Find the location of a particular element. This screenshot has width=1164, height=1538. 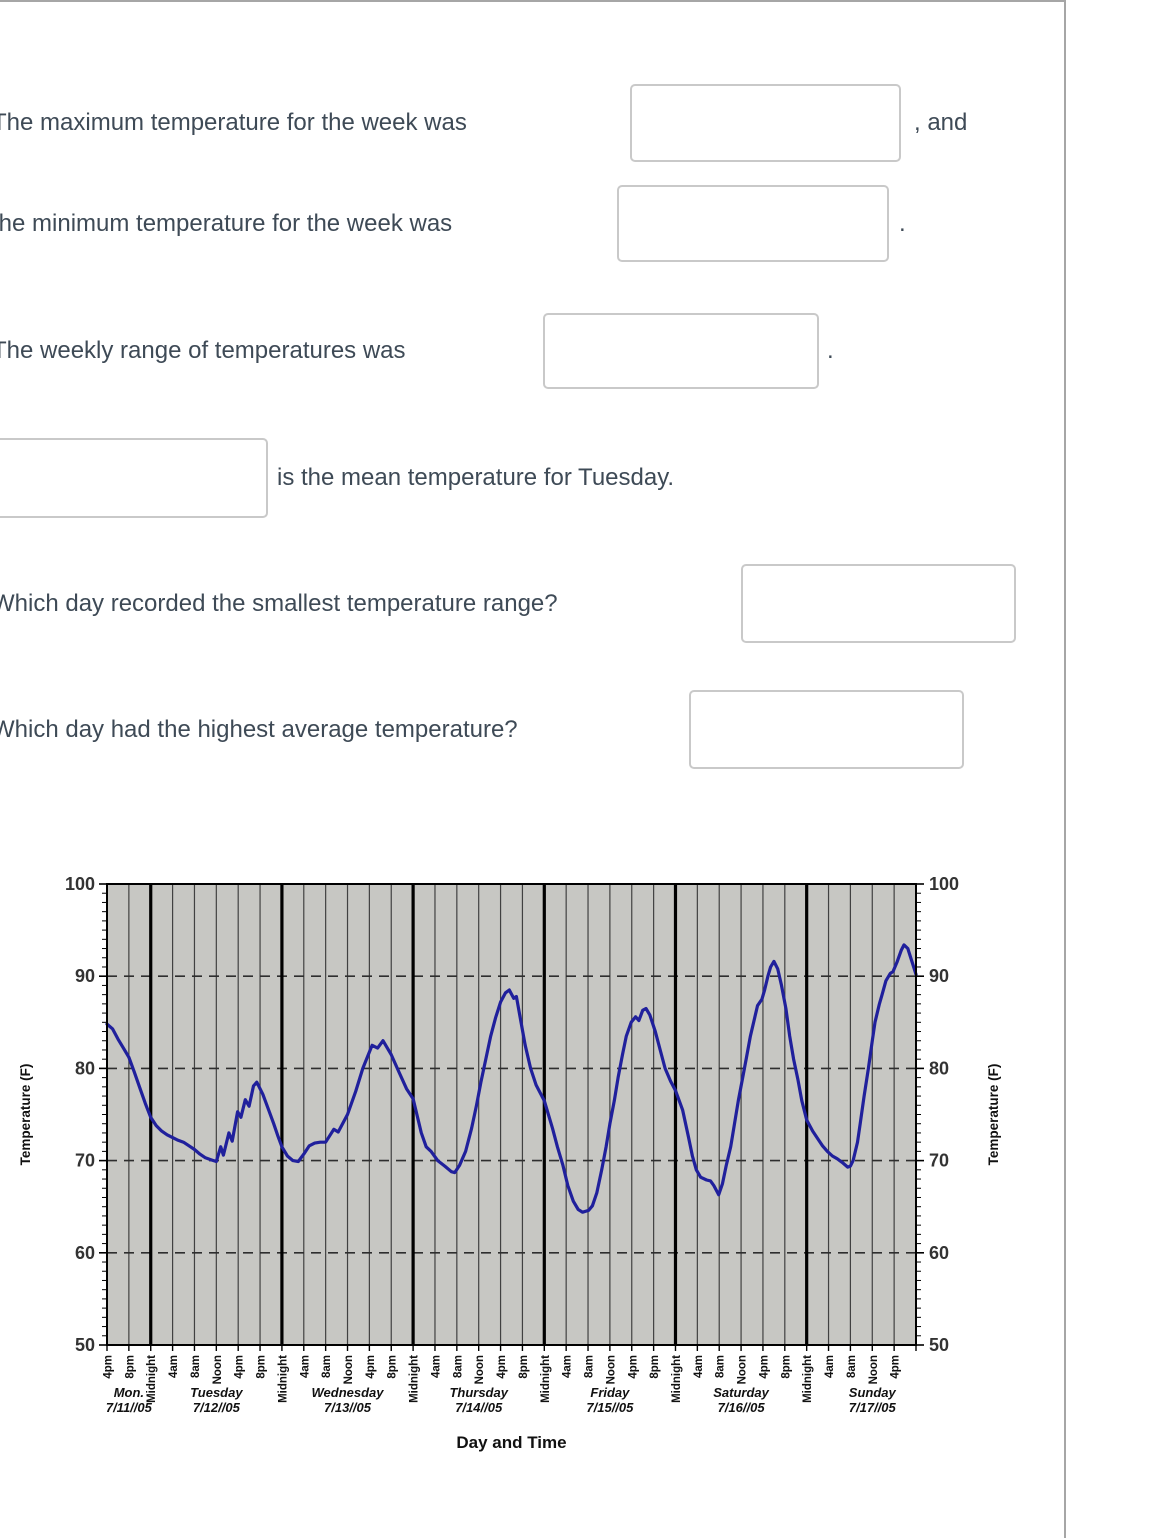

day-date-label: 7/17//05 is located at coordinates (873, 1407).